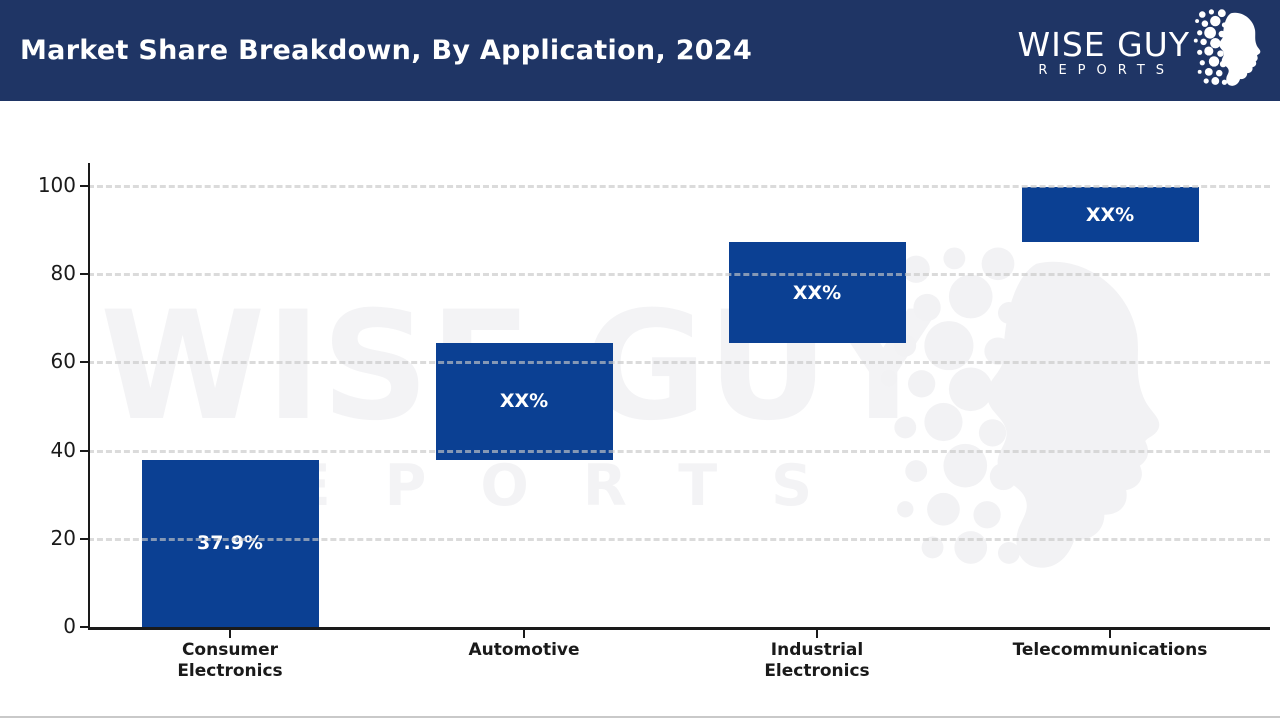  Describe the element at coordinates (1110, 650) in the screenshot. I see `x-category-label-telecommunications: Telecommunications` at that location.